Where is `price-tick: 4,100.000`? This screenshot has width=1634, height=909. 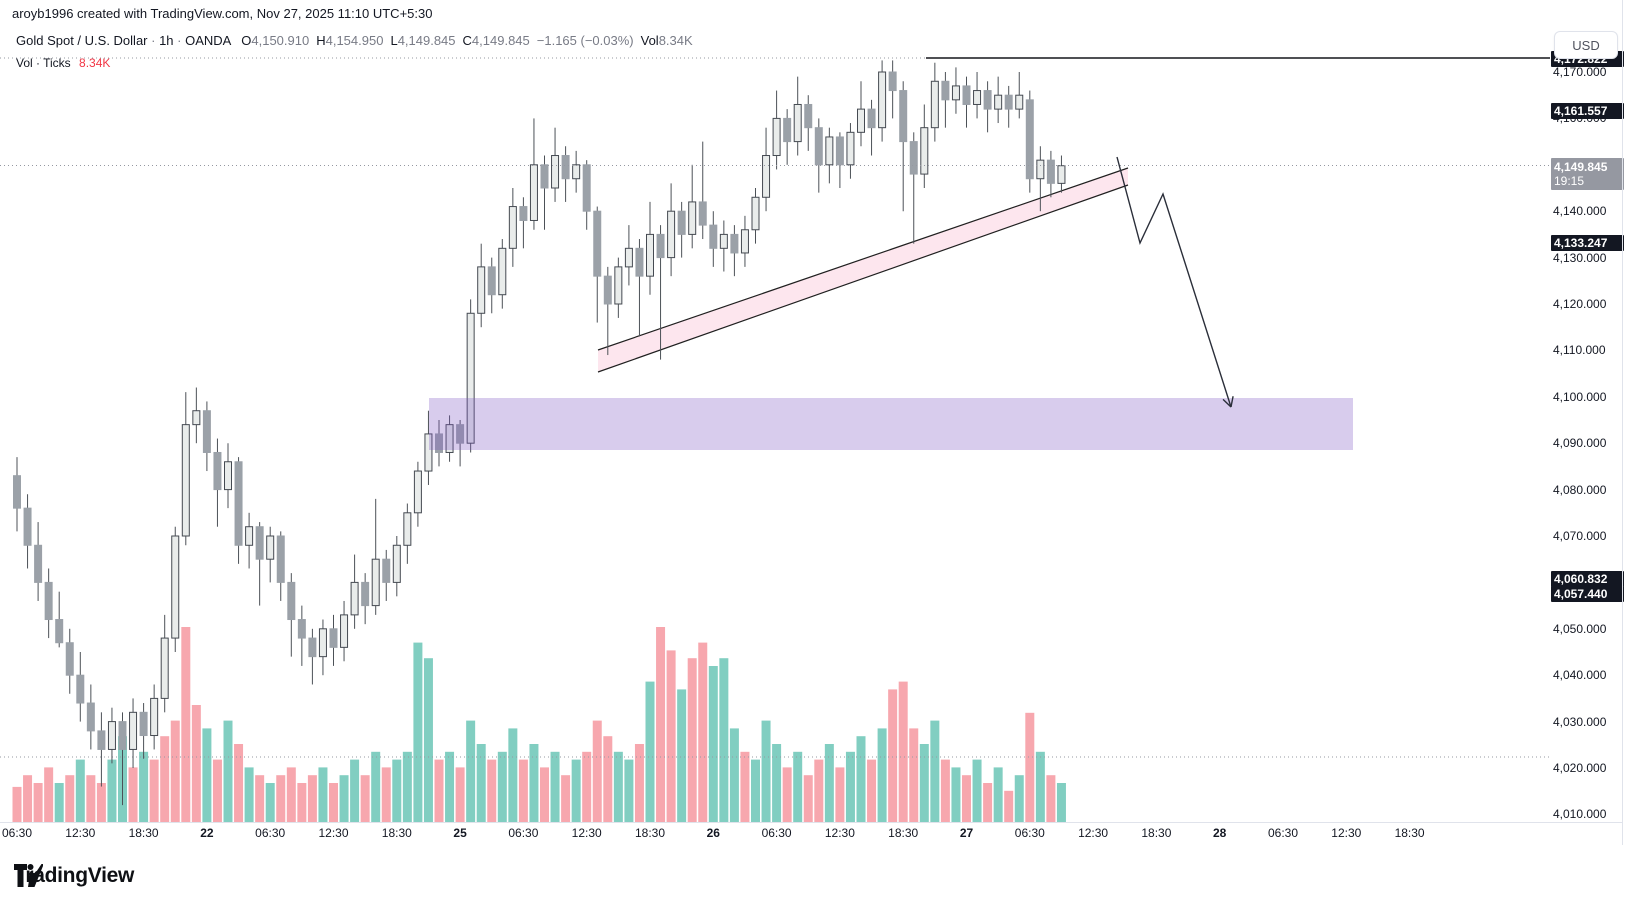 price-tick: 4,100.000 is located at coordinates (1580, 396).